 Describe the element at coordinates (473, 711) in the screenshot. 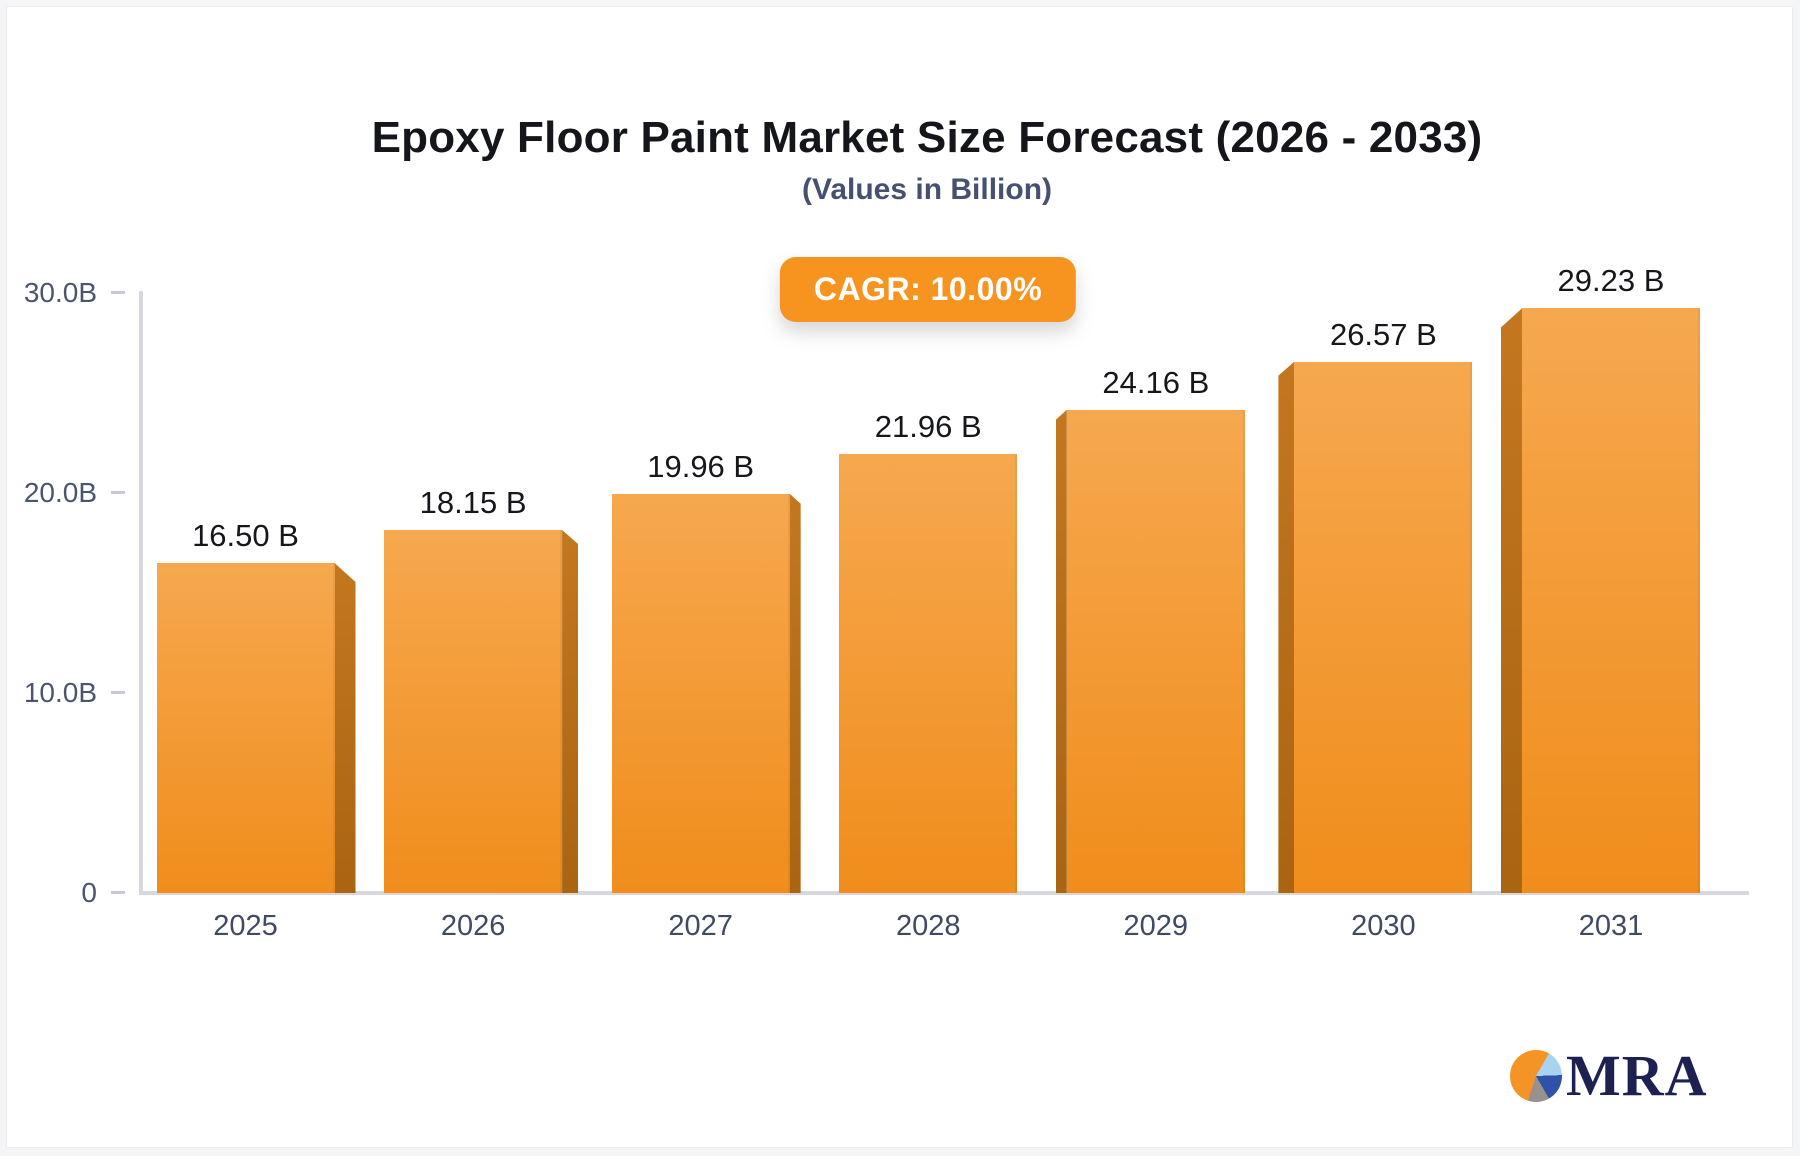

I see `bar-2026` at that location.